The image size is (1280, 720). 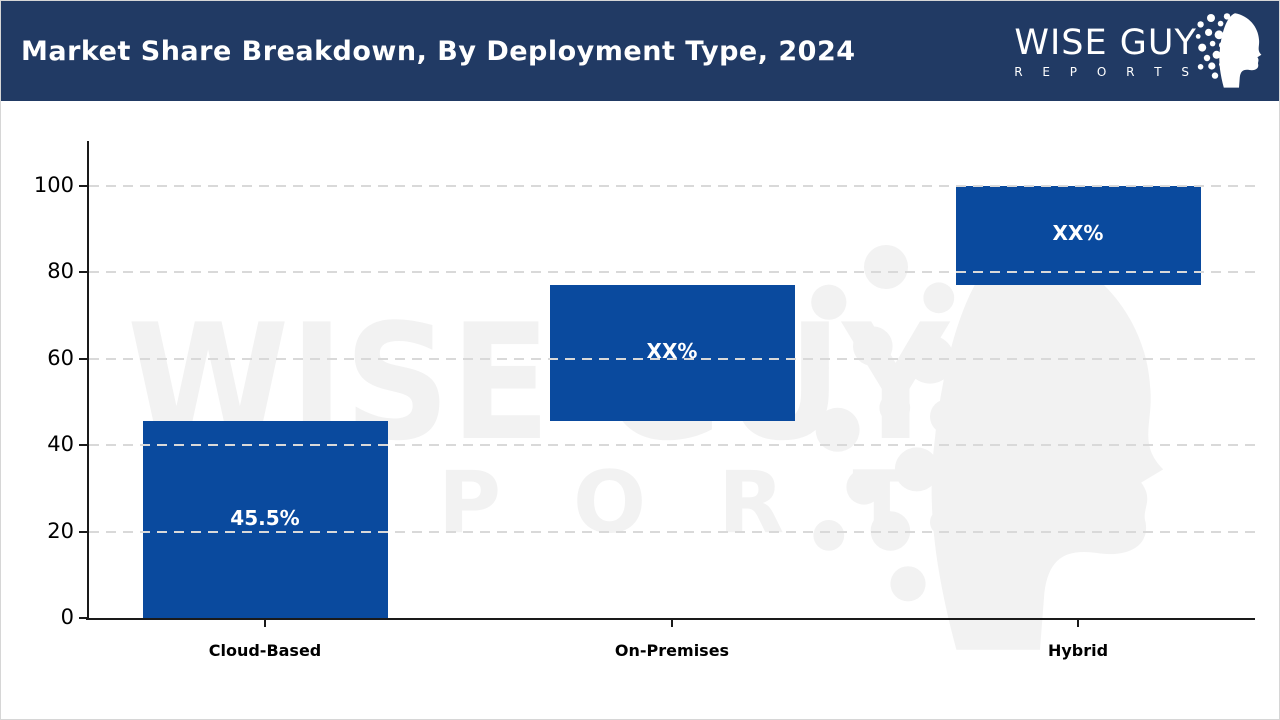 I want to click on bar-on-premises, so click(x=672, y=353).